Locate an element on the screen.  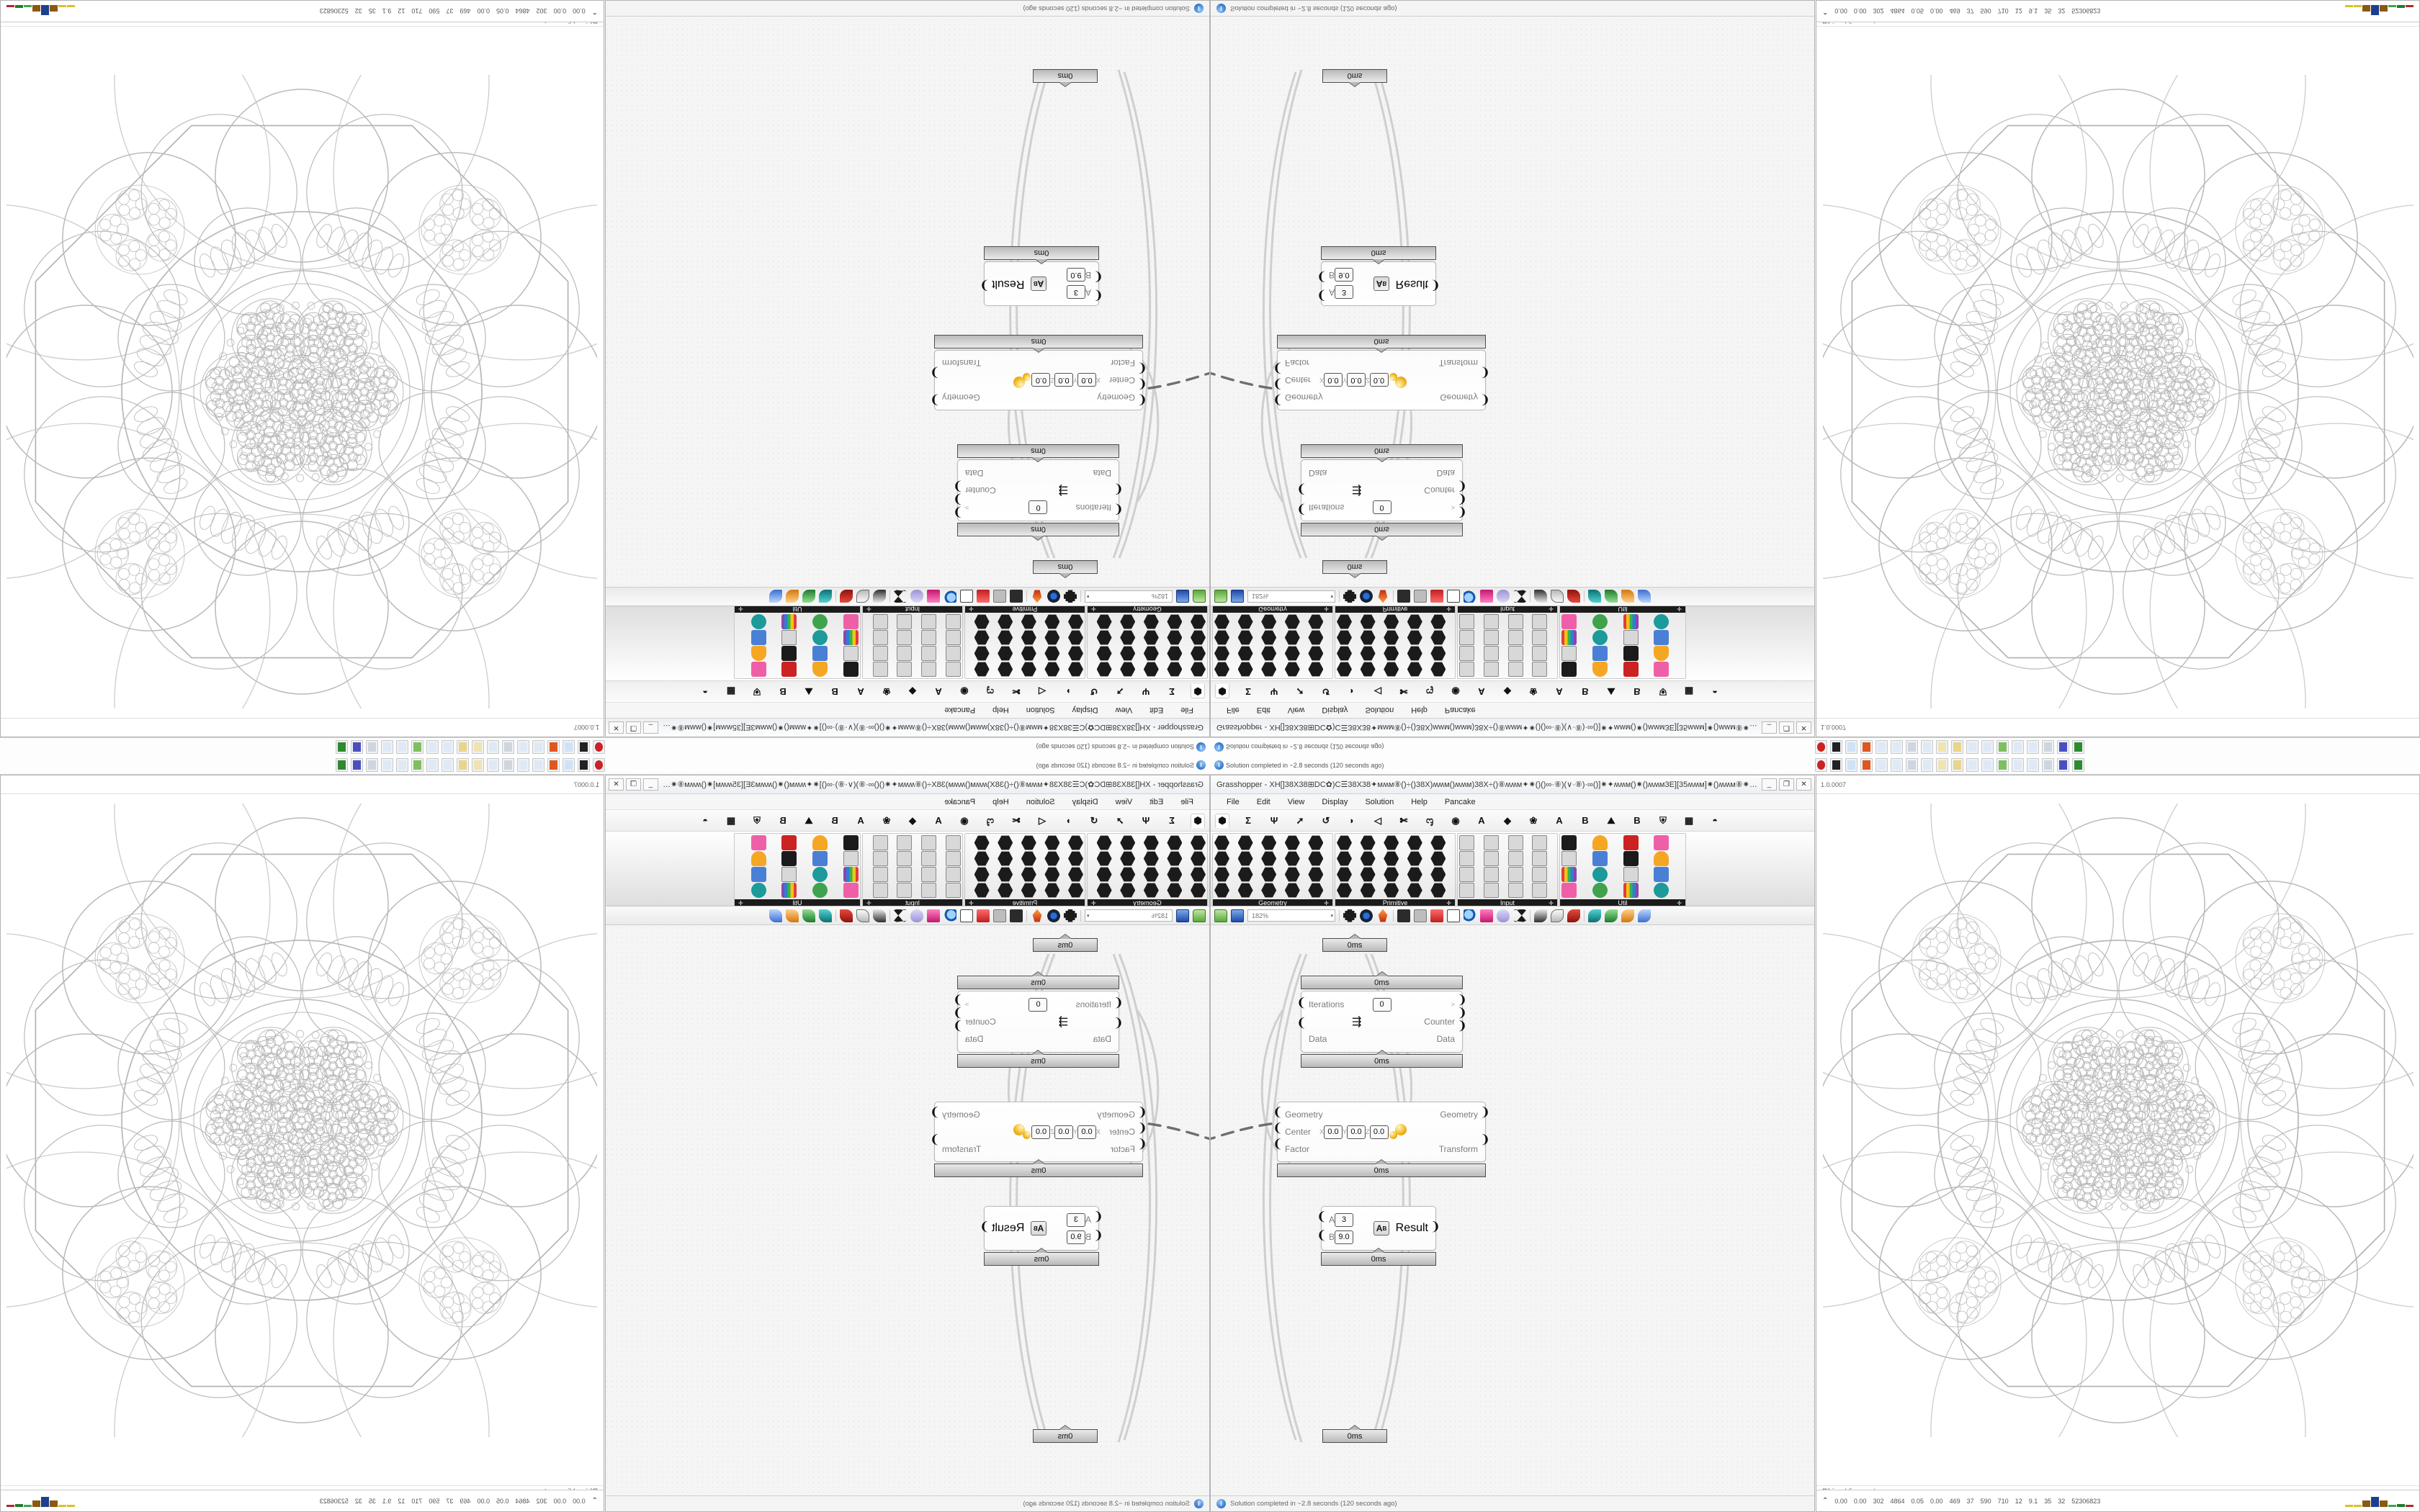
ribbon-tab-2: Ψ is located at coordinates (1274, 691).